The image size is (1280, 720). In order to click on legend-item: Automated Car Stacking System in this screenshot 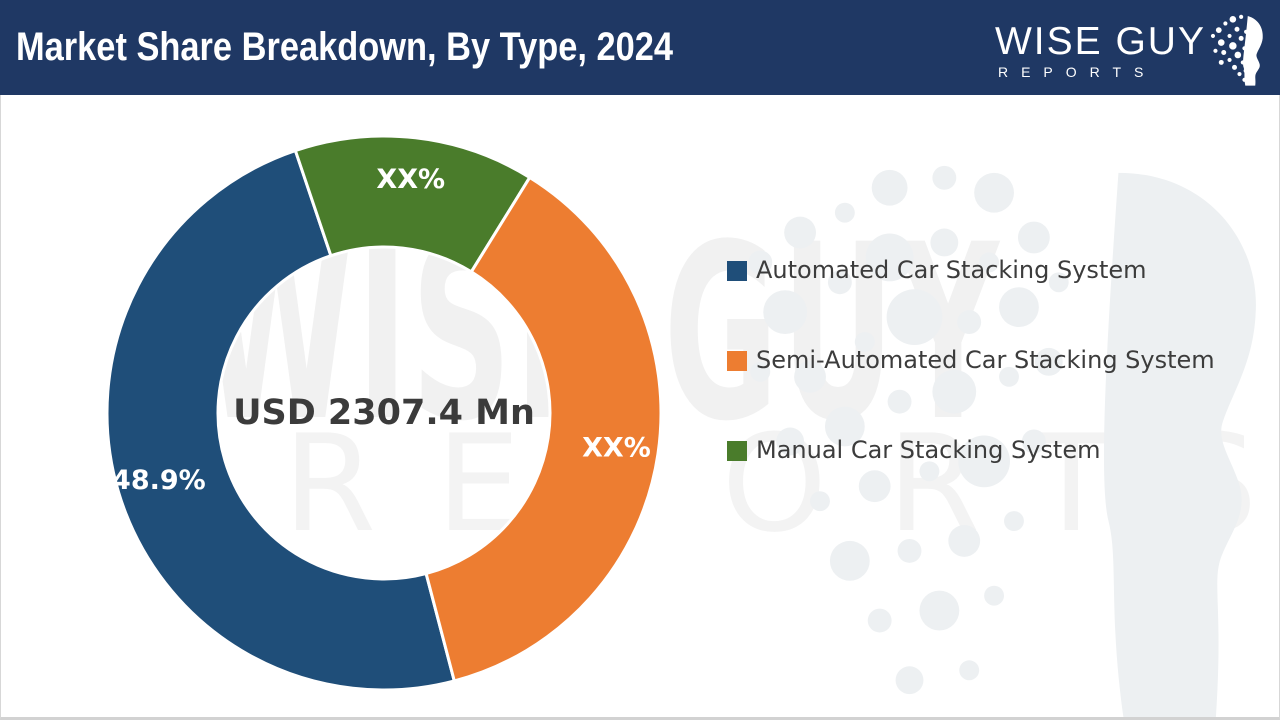, I will do `click(971, 270)`.